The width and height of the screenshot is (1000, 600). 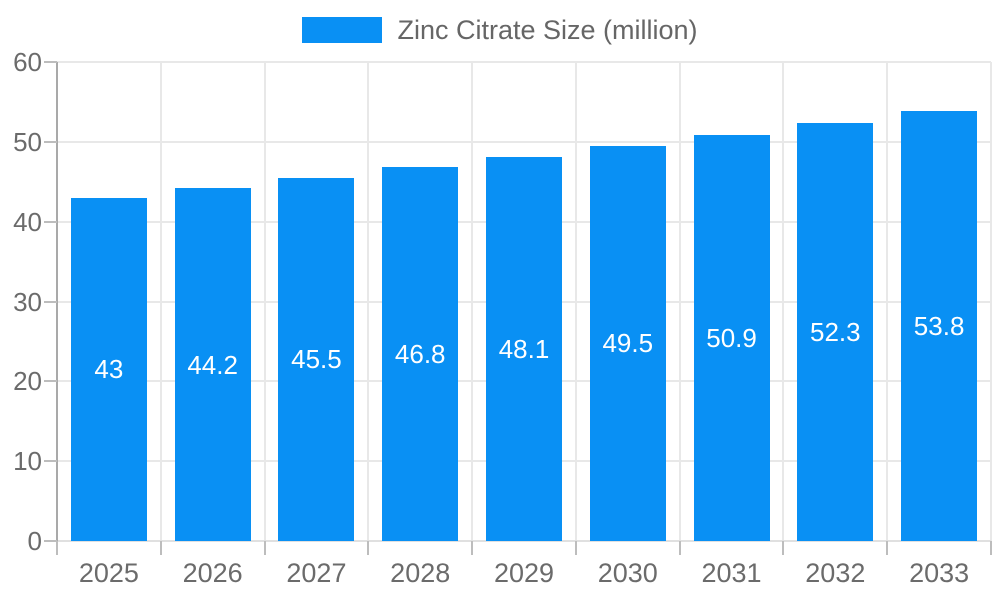 I want to click on bar: 46.8, so click(x=420, y=354).